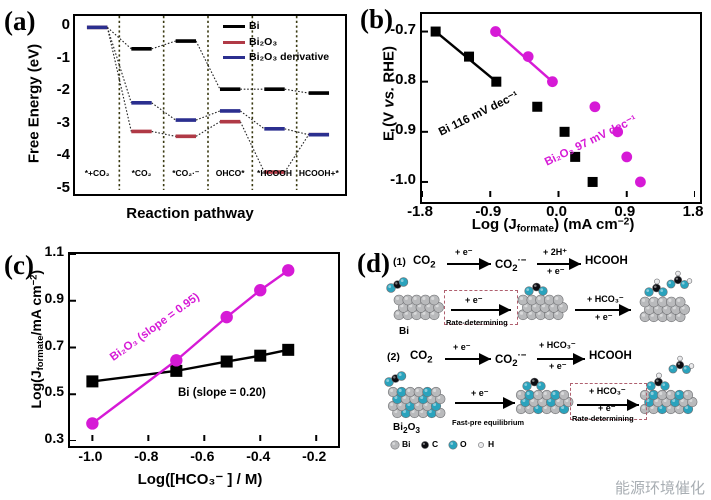 This screenshot has height=500, width=711. Describe the element at coordinates (376, 19) in the screenshot. I see `panel-b-label: (b)` at that location.